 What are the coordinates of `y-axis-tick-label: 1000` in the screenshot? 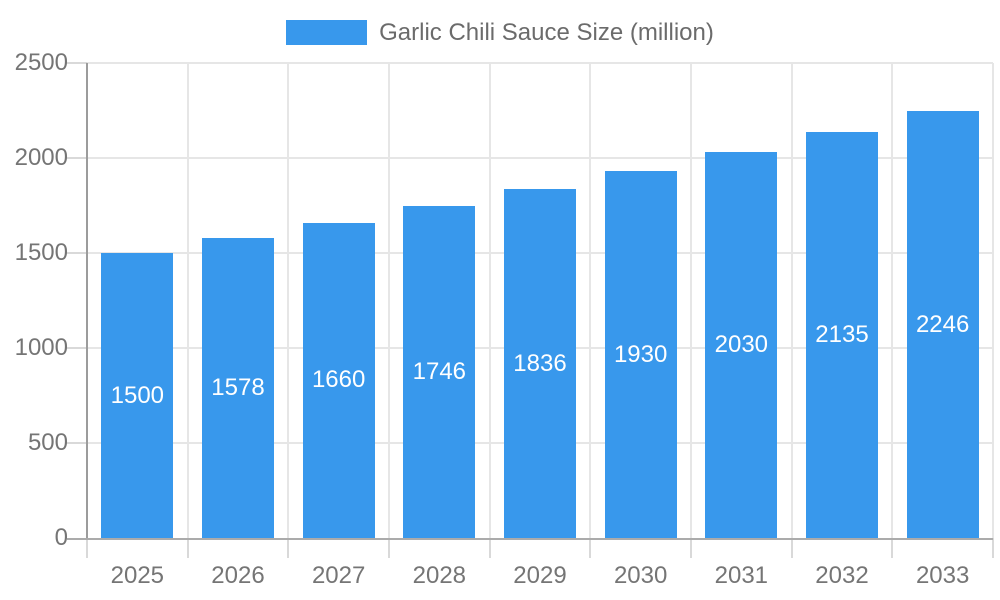 It's located at (41, 347).